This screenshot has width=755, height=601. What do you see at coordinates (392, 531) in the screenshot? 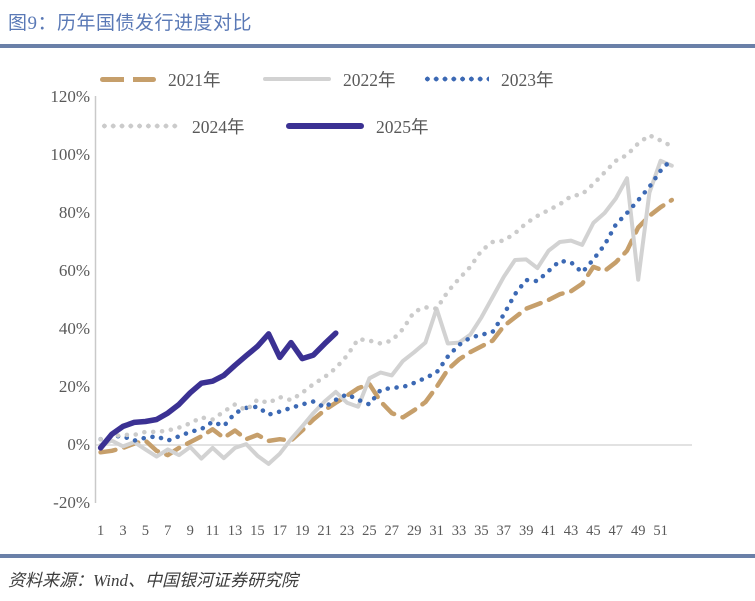
I see `x-axis-tick-label: 27` at bounding box center [392, 531].